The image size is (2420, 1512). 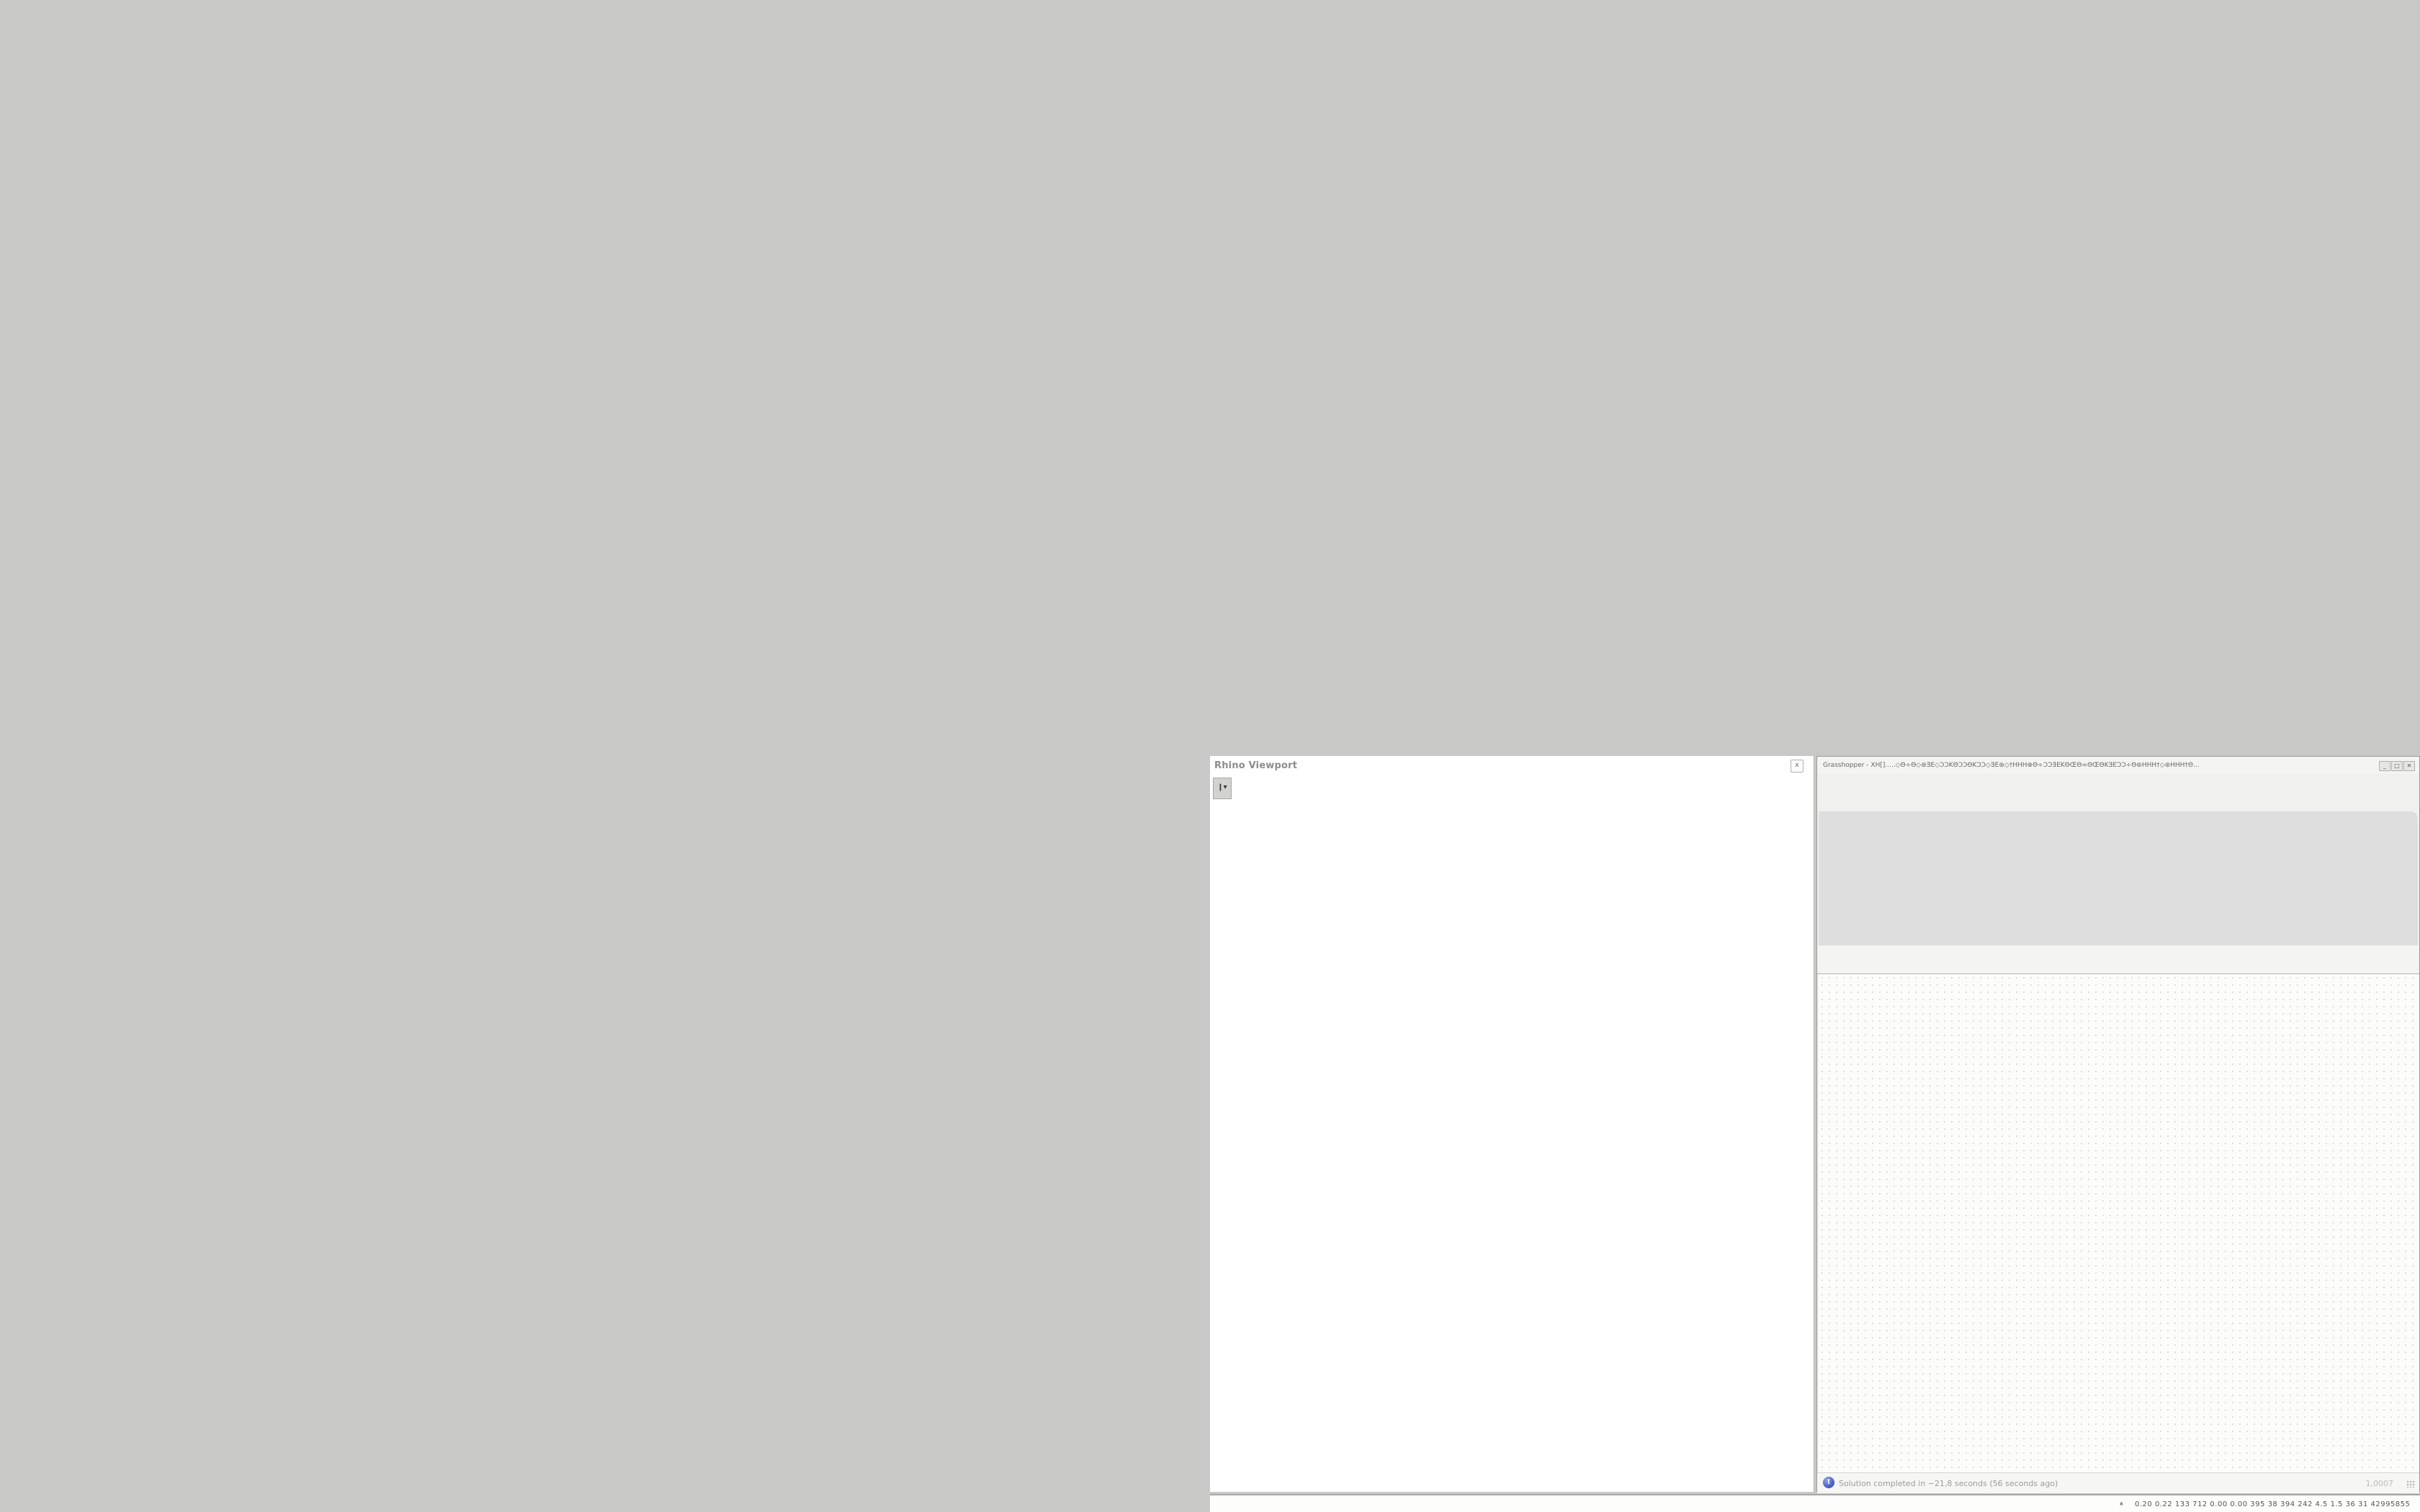 I want to click on resize-grip, so click(x=2410, y=1484).